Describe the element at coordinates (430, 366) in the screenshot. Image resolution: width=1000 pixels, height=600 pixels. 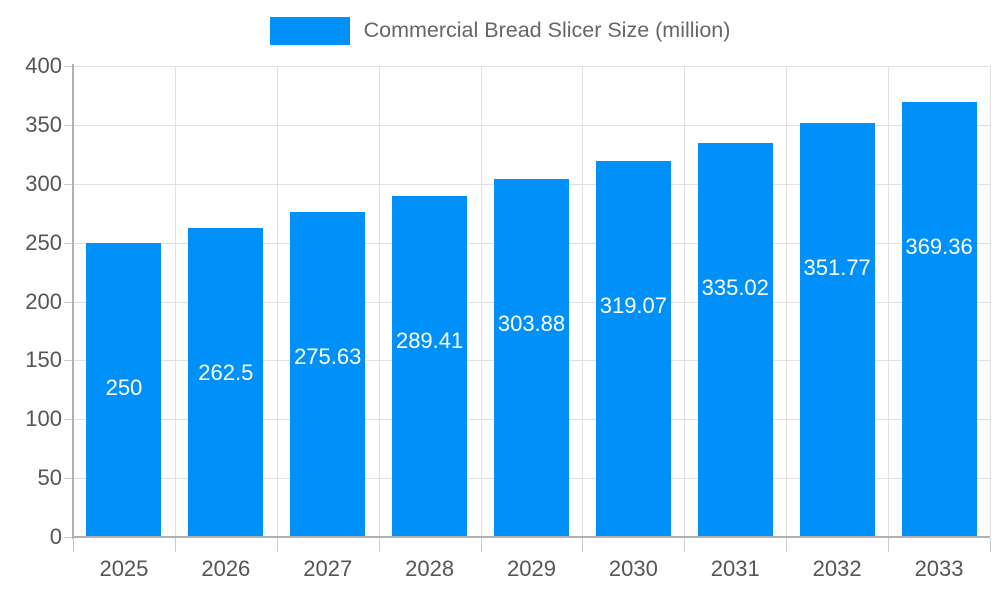
I see `bar-2028` at that location.